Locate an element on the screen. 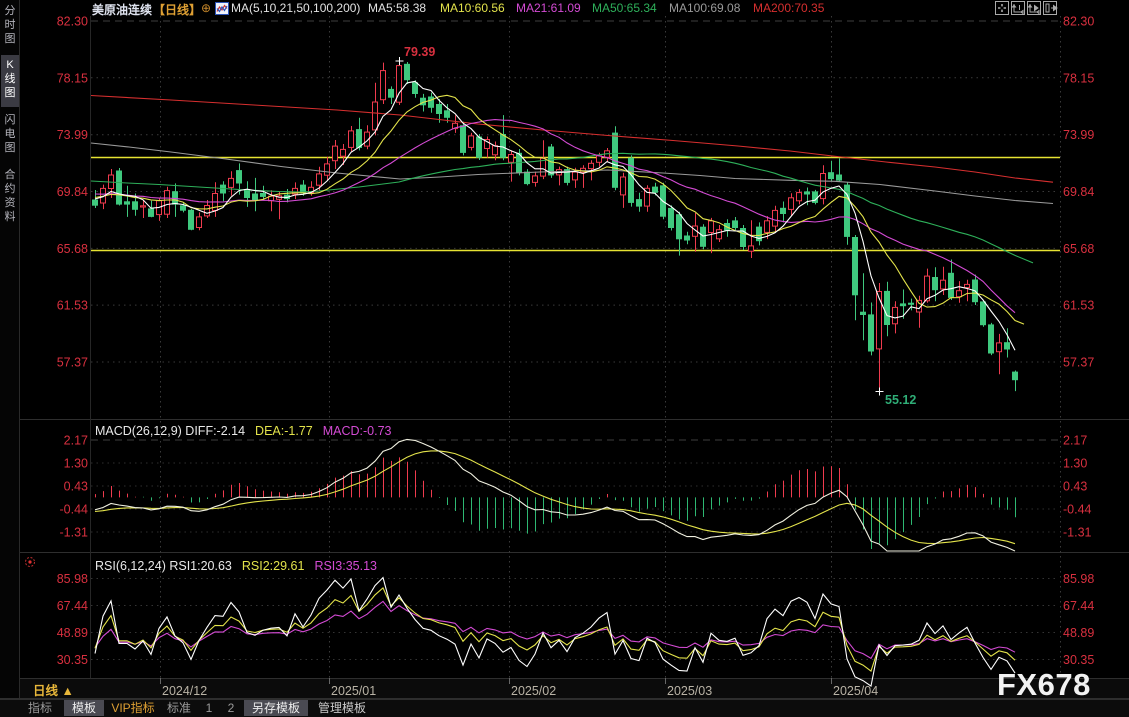 The width and height of the screenshot is (1129, 717). svg-text: 79.39 is located at coordinates (419, 52).